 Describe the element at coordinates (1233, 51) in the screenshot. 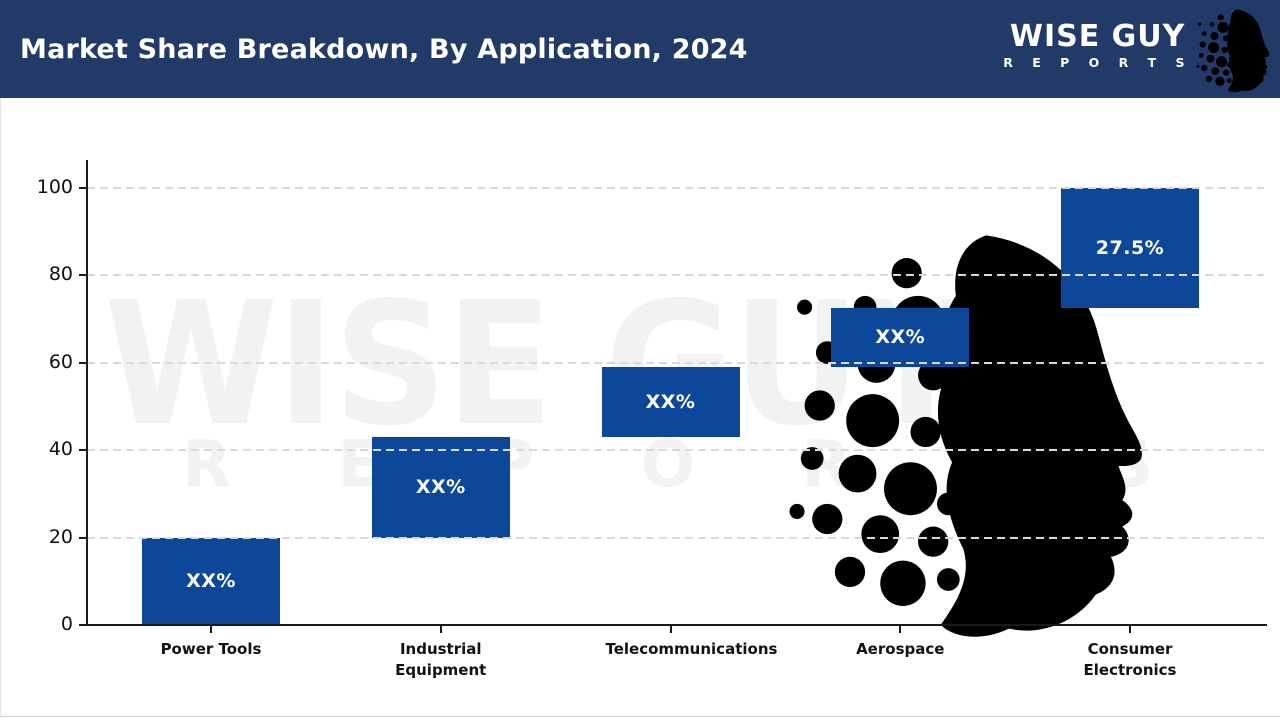

I see `wiseguy-face-icon` at that location.